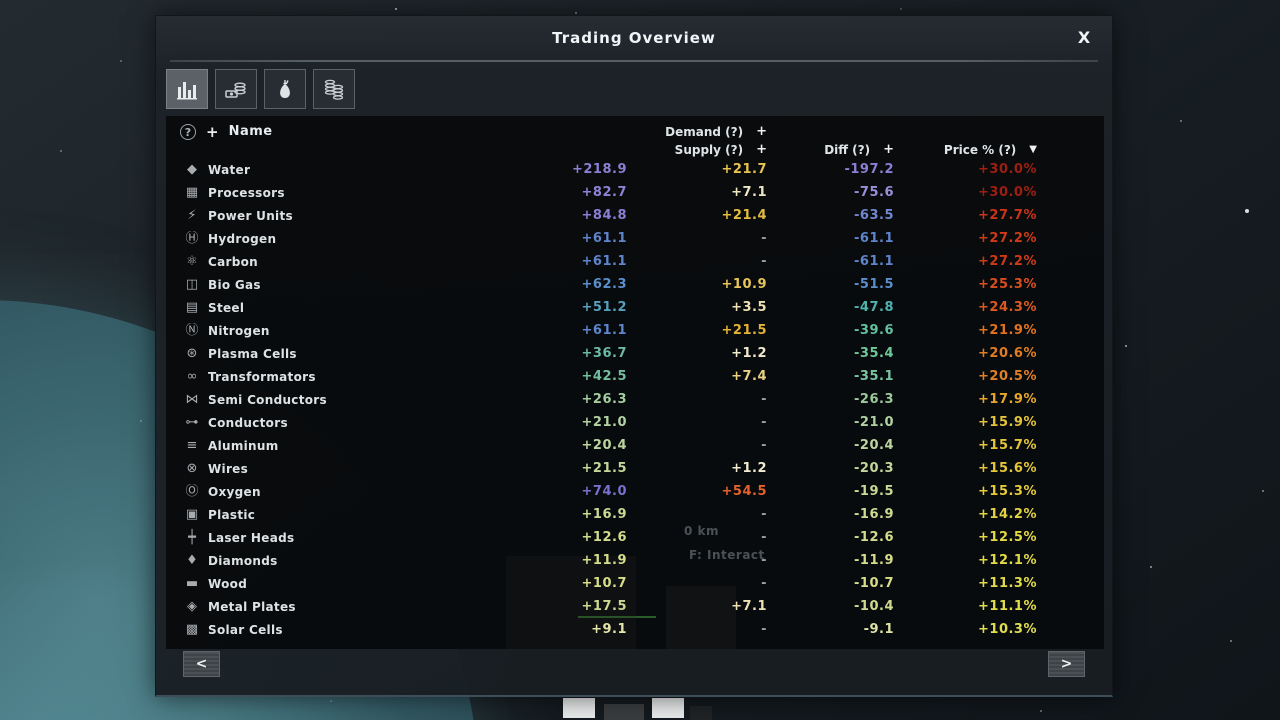 This screenshot has height=720, width=1280. I want to click on supply-value: +21.7, so click(744, 169).